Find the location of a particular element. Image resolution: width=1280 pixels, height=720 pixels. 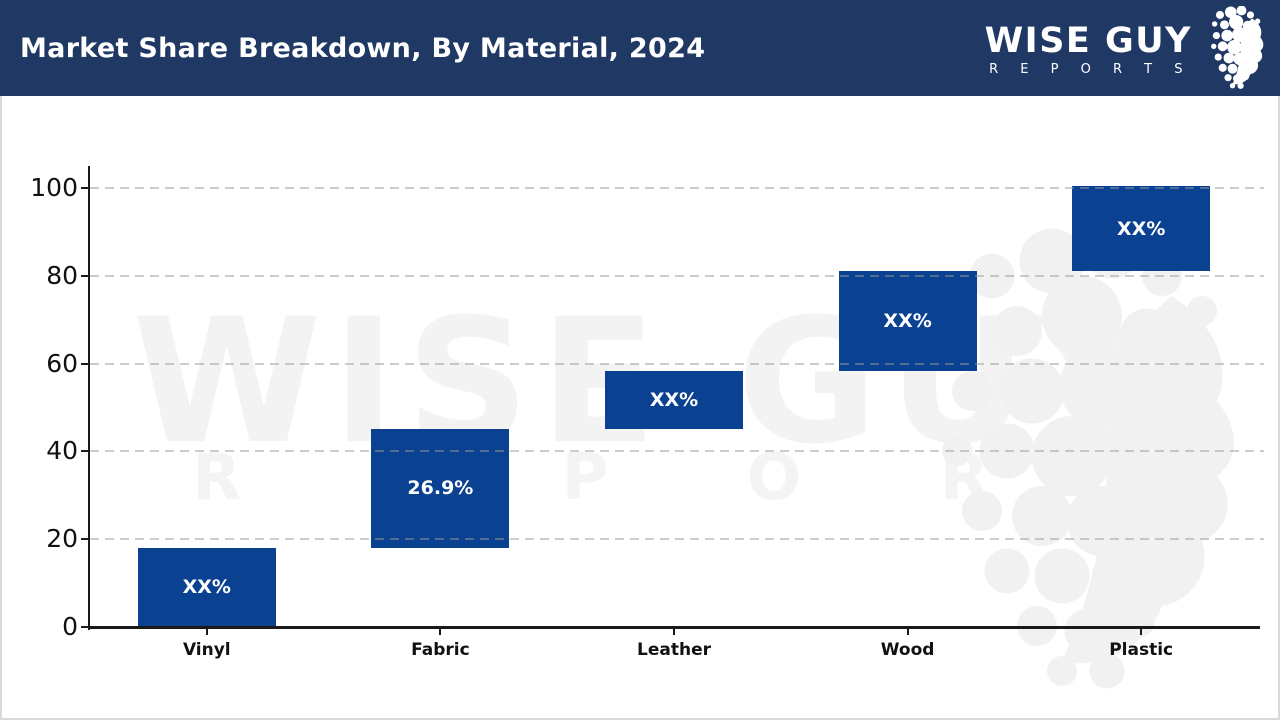

bar-value-label: 26.9% is located at coordinates (440, 488).